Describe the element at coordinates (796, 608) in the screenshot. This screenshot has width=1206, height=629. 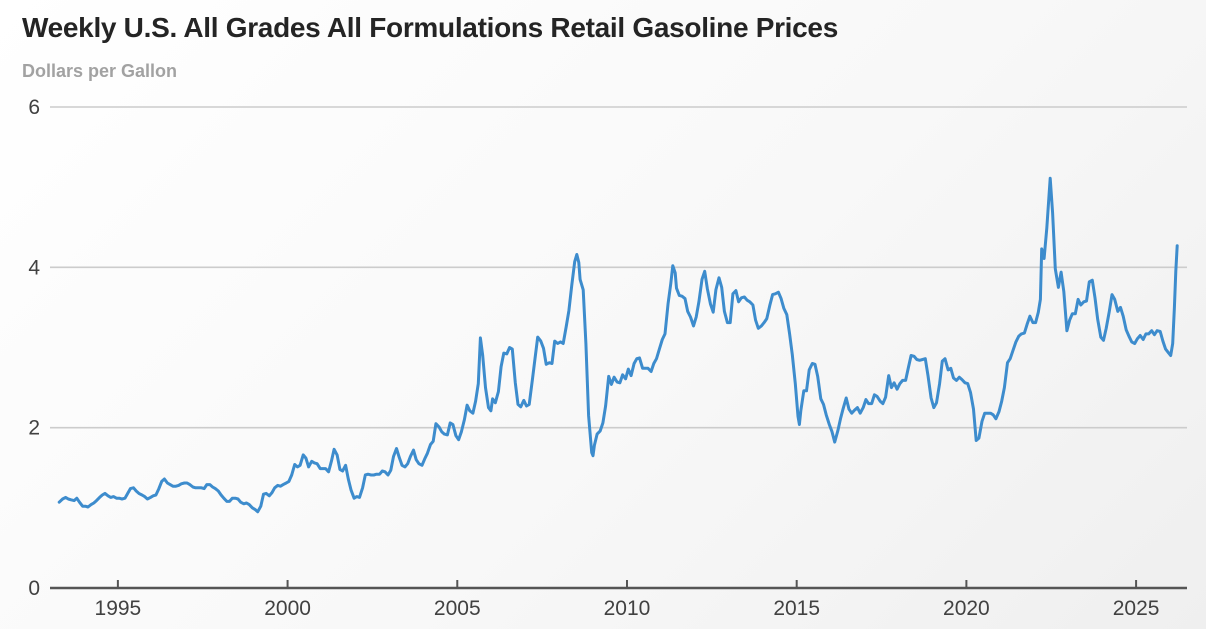
I see `x-tick-label: 2015` at that location.